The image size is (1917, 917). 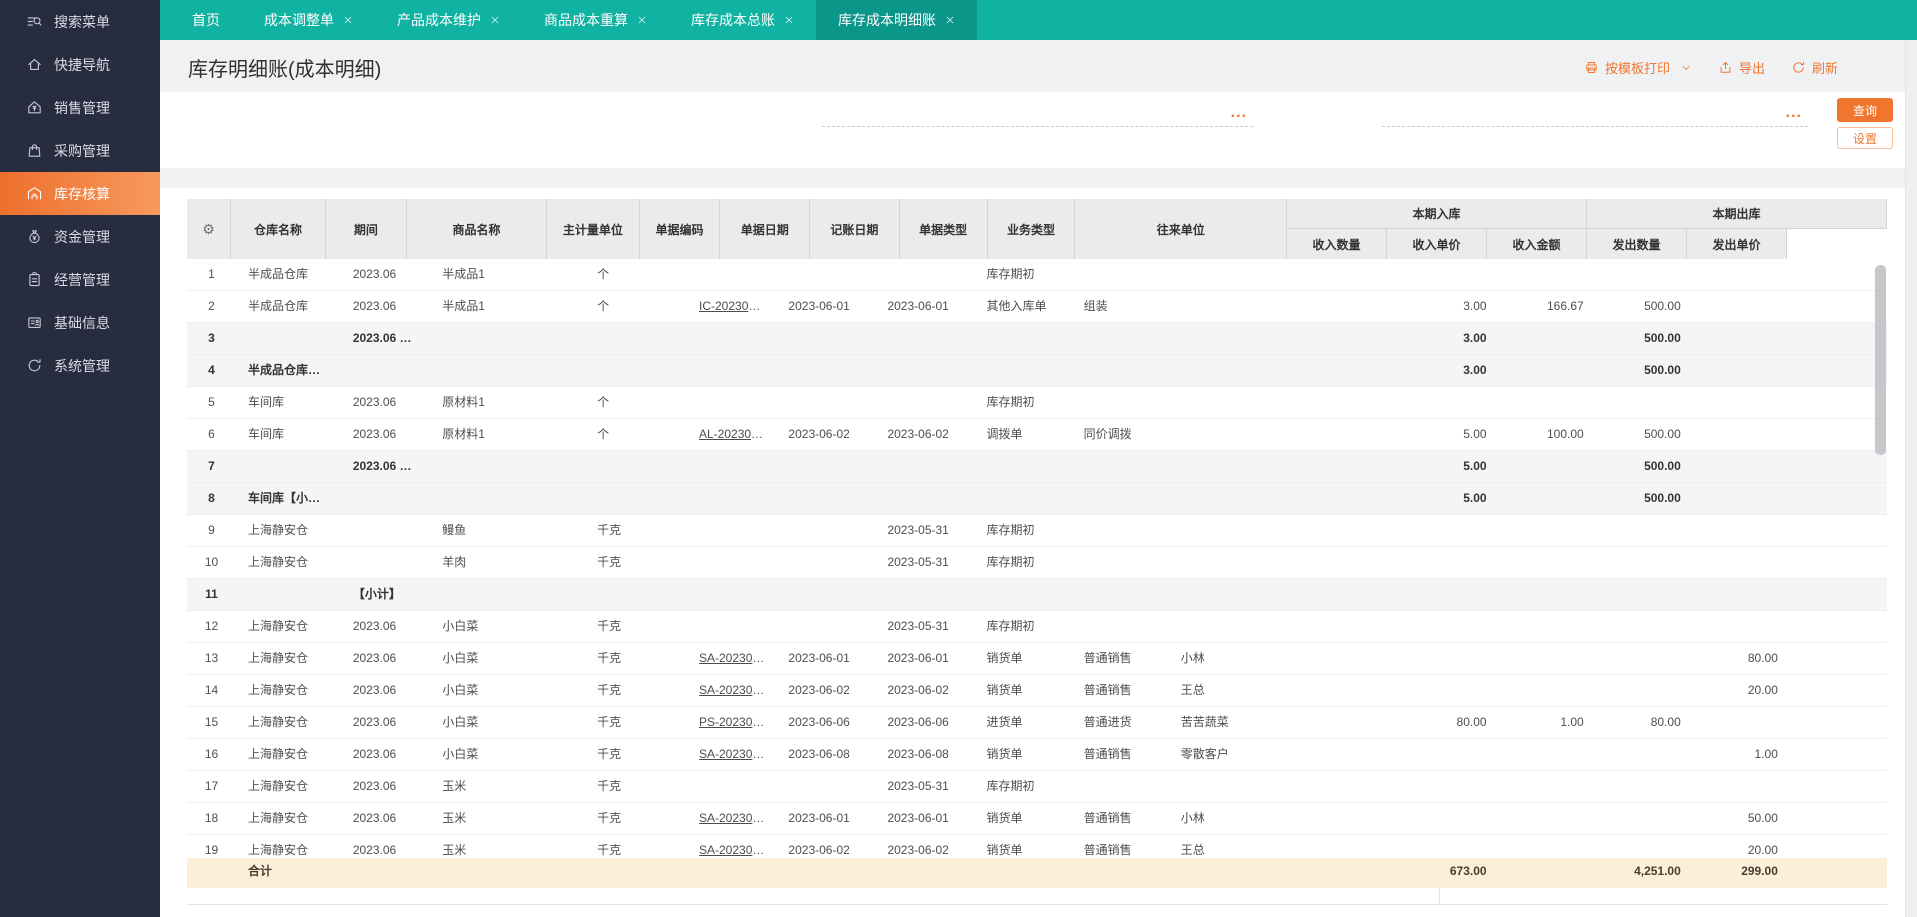 What do you see at coordinates (80, 21) in the screenshot?
I see `sidebar-item-search: 搜索菜单` at bounding box center [80, 21].